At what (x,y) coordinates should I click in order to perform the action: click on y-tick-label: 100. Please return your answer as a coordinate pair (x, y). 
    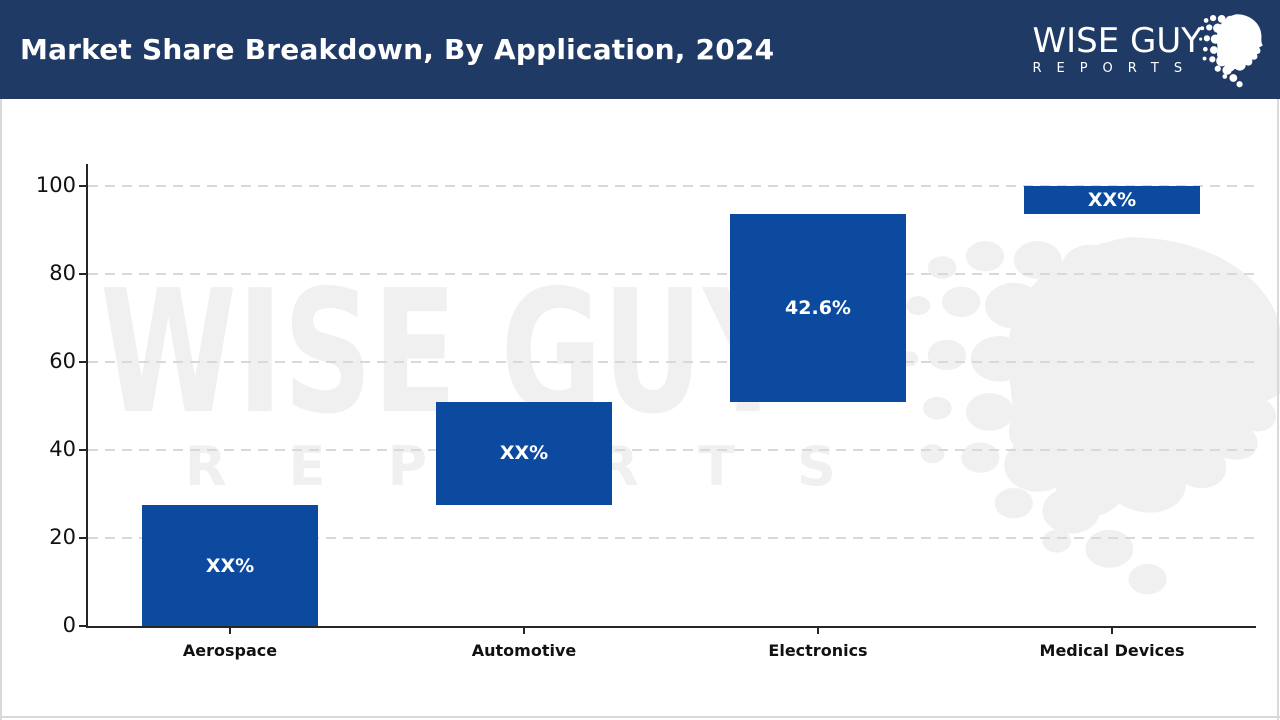
    Looking at the image, I should click on (55, 185).